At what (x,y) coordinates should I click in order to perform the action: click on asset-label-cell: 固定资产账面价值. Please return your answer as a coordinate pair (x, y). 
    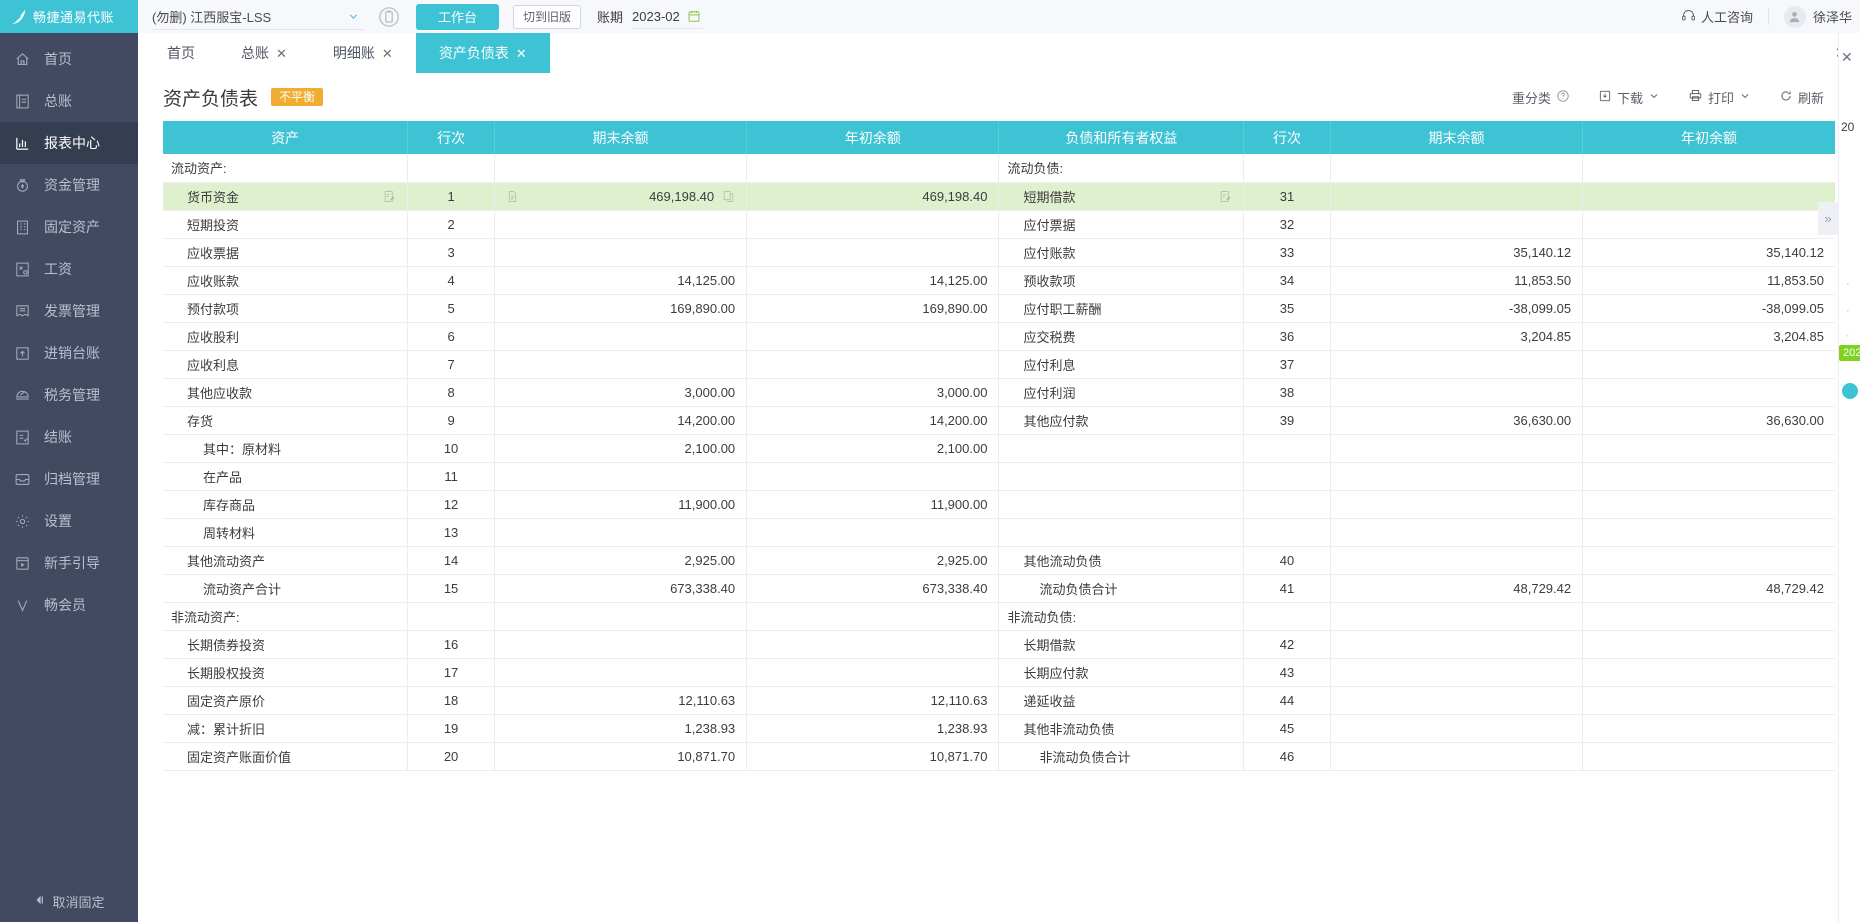
    Looking at the image, I should click on (286, 756).